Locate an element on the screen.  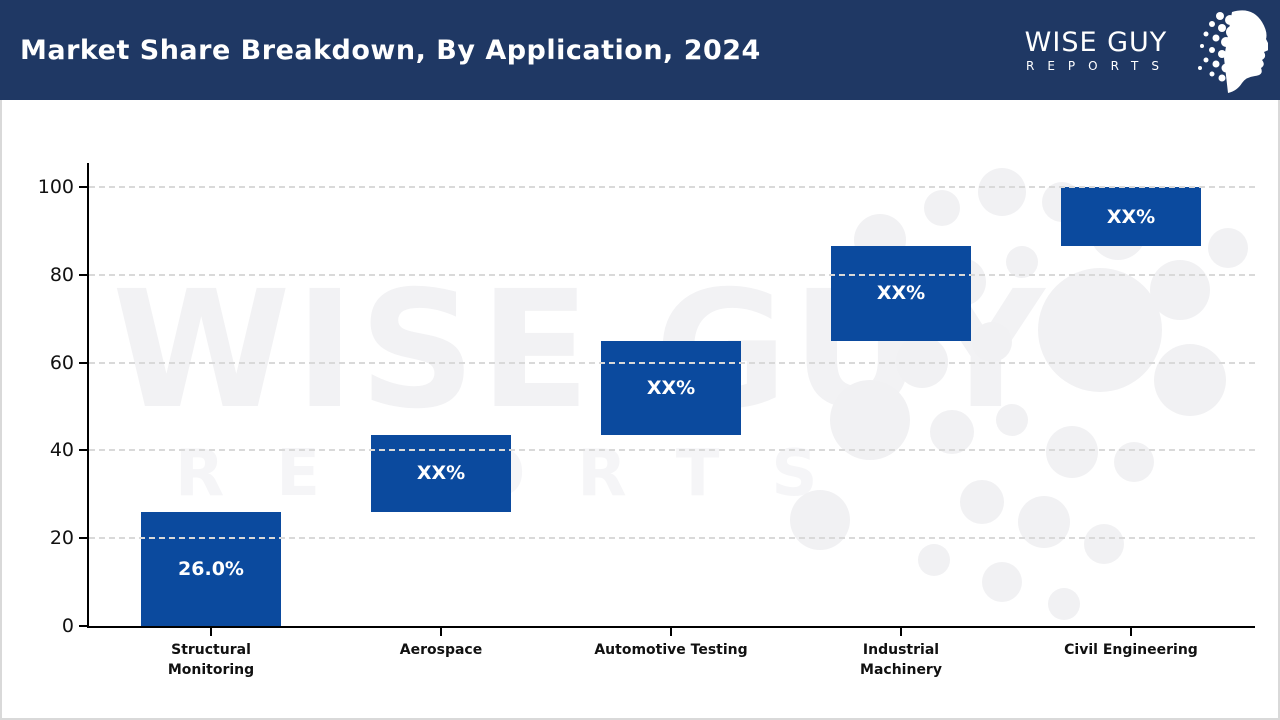
x-tick-label: Aerospace is located at coordinates (441, 650).